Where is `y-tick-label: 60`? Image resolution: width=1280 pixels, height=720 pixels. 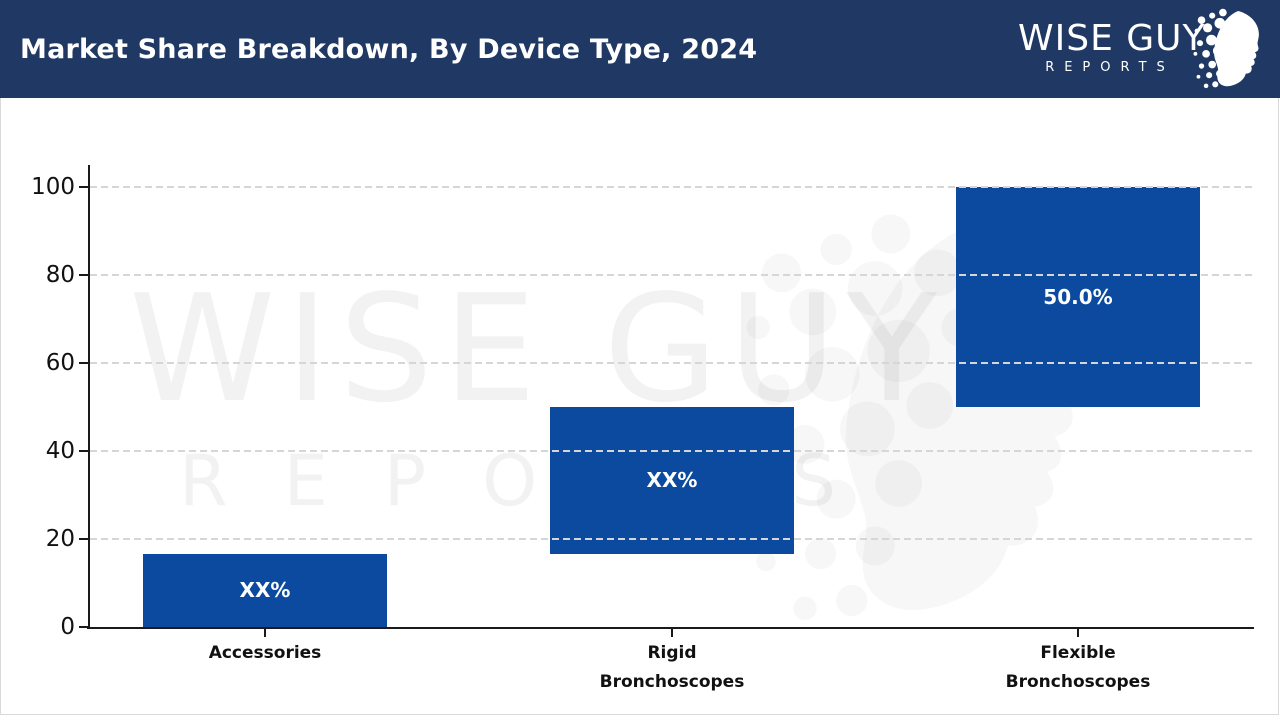 y-tick-label: 60 is located at coordinates (60, 363).